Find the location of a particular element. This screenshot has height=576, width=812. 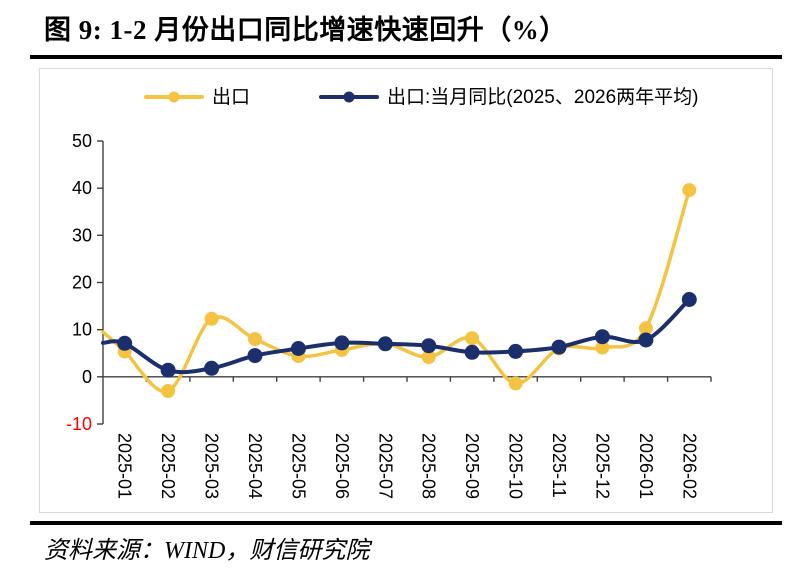

y-tick-label: 0 is located at coordinates (87, 377).